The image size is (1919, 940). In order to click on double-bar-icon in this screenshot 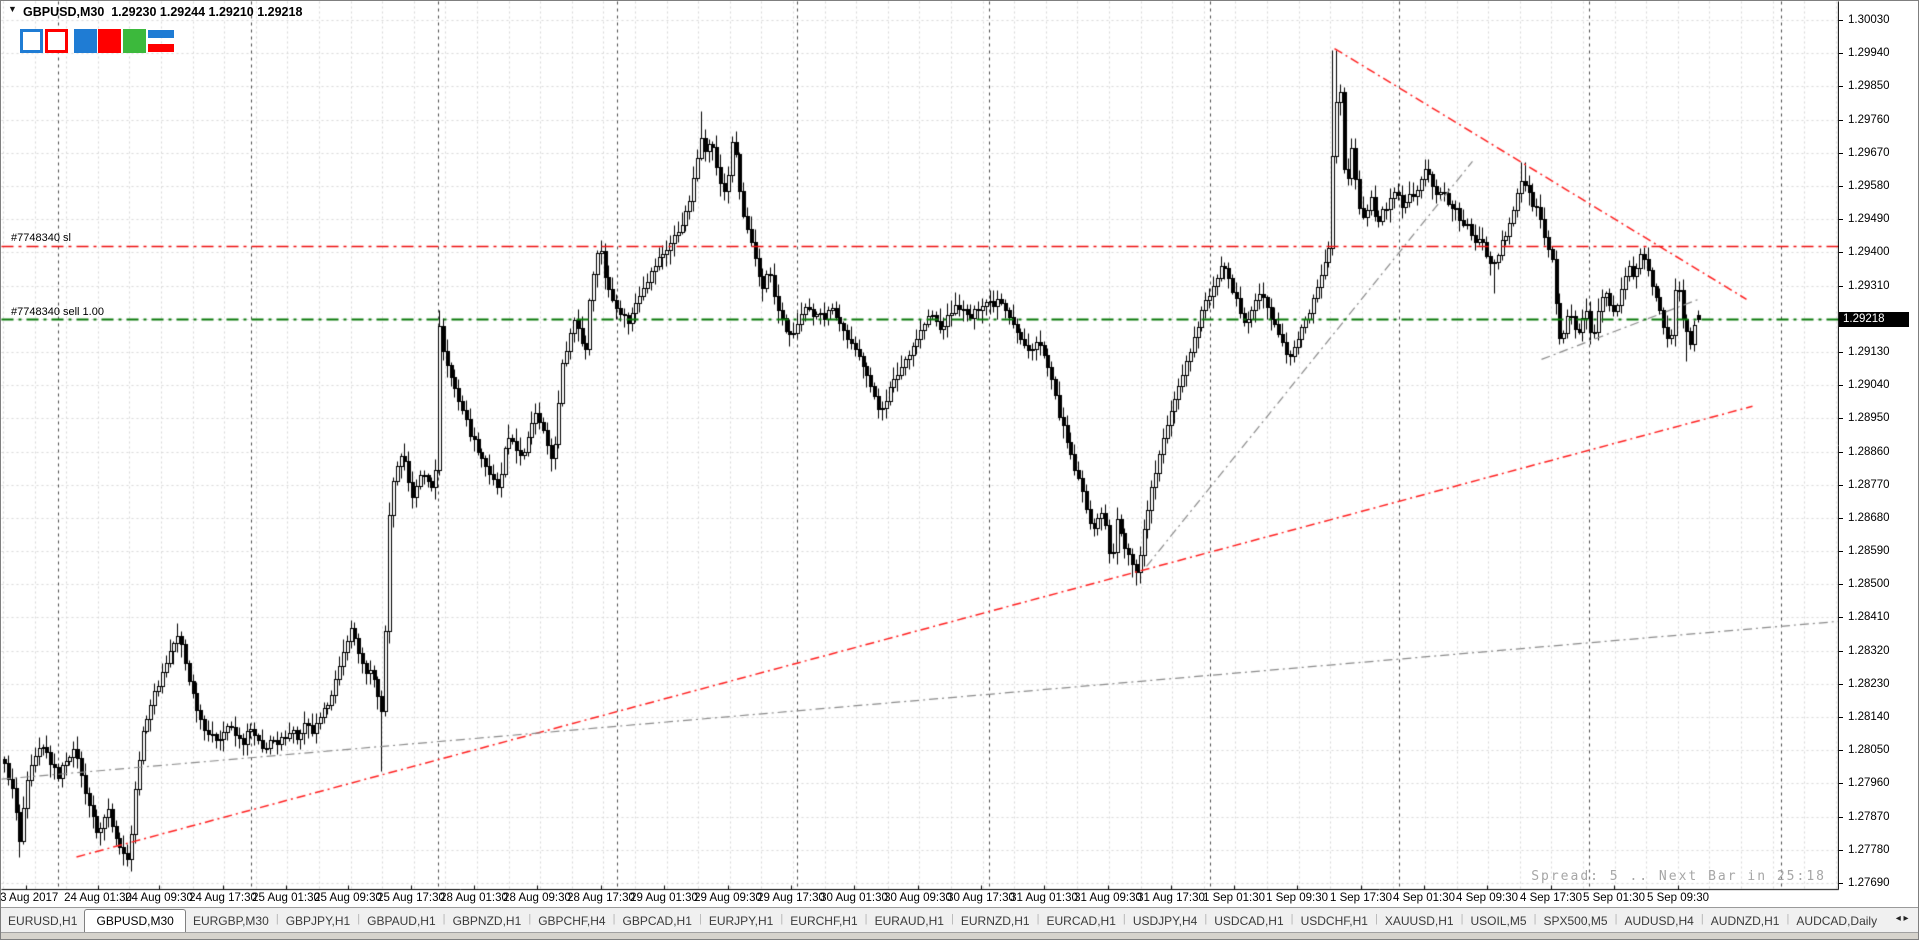, I will do `click(161, 41)`.